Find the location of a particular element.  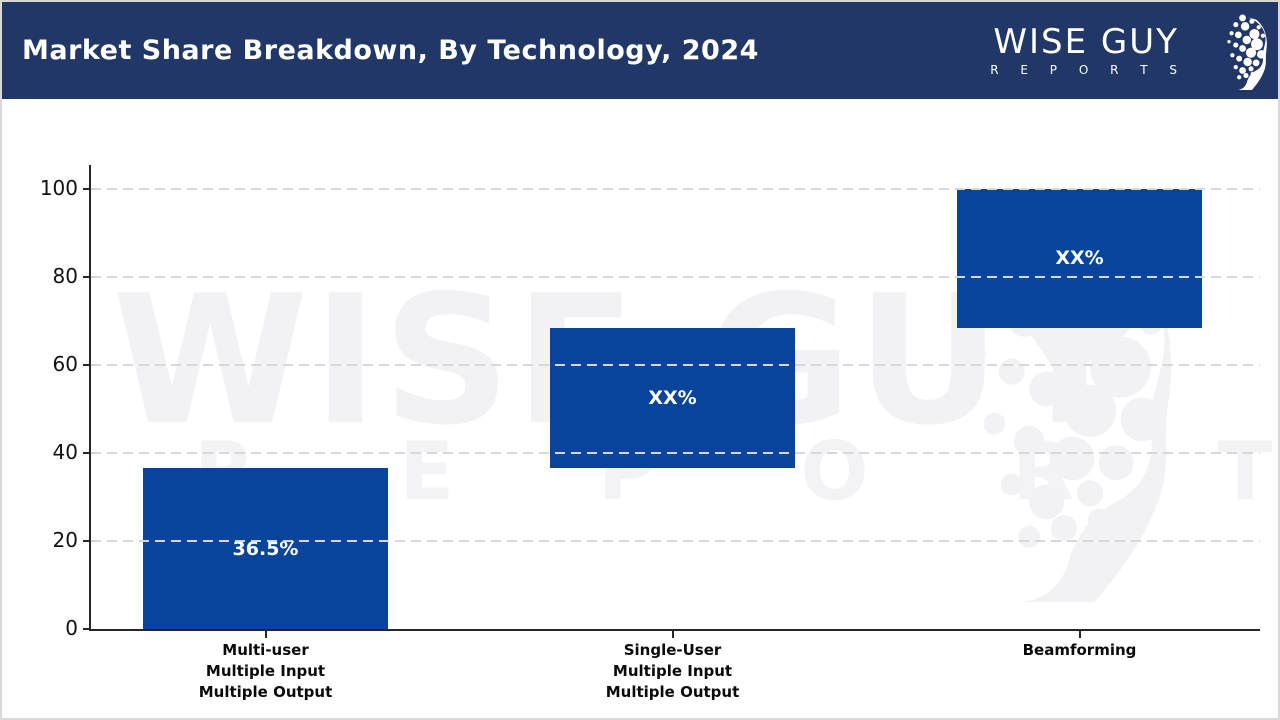

logo-face-icon is located at coordinates (1247, 52).